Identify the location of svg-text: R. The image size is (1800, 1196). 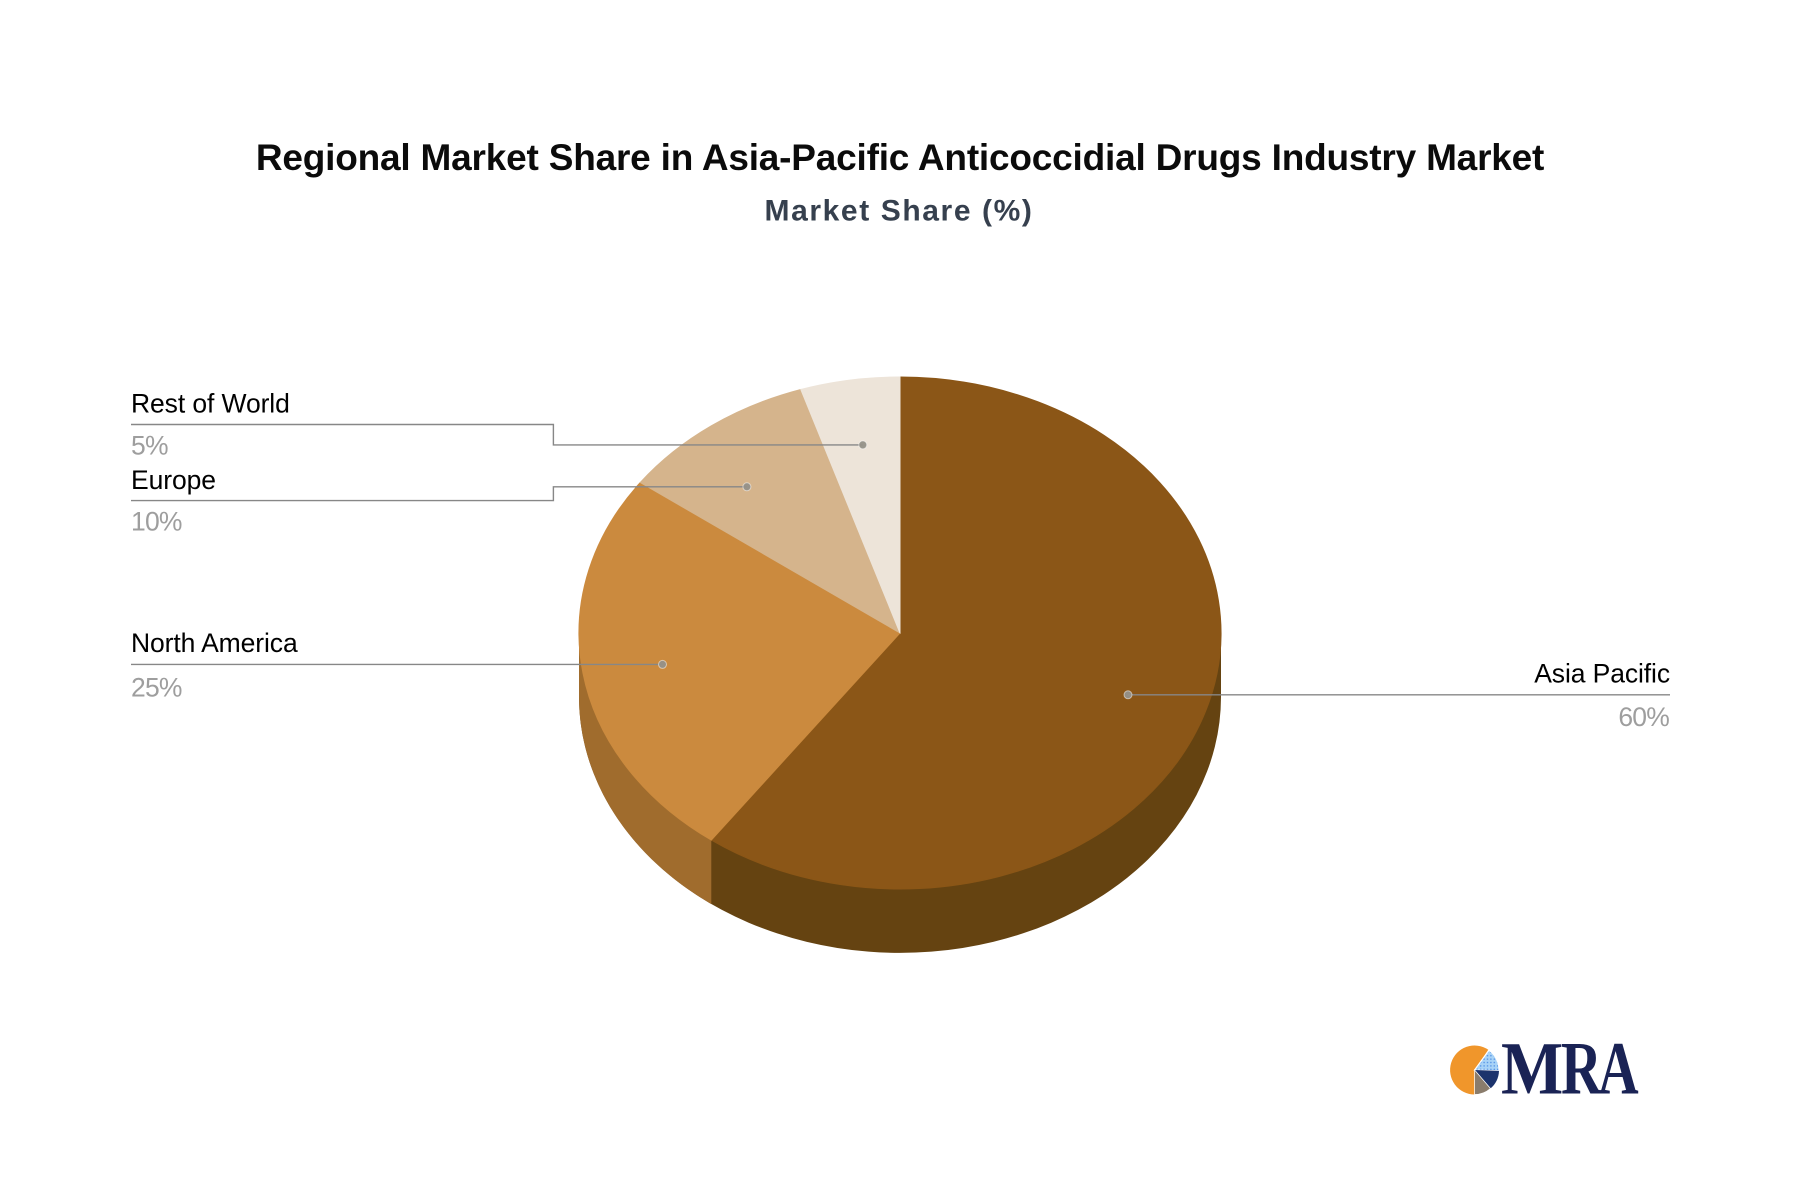
(1582, 1069).